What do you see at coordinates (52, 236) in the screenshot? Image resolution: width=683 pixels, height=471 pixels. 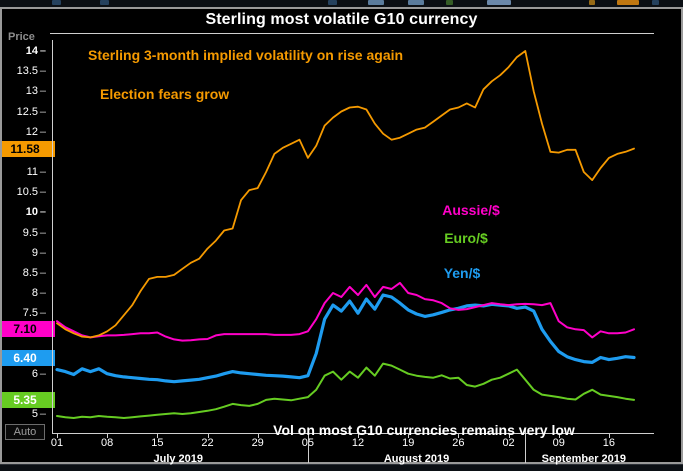 I see `y-axis-line` at bounding box center [52, 236].